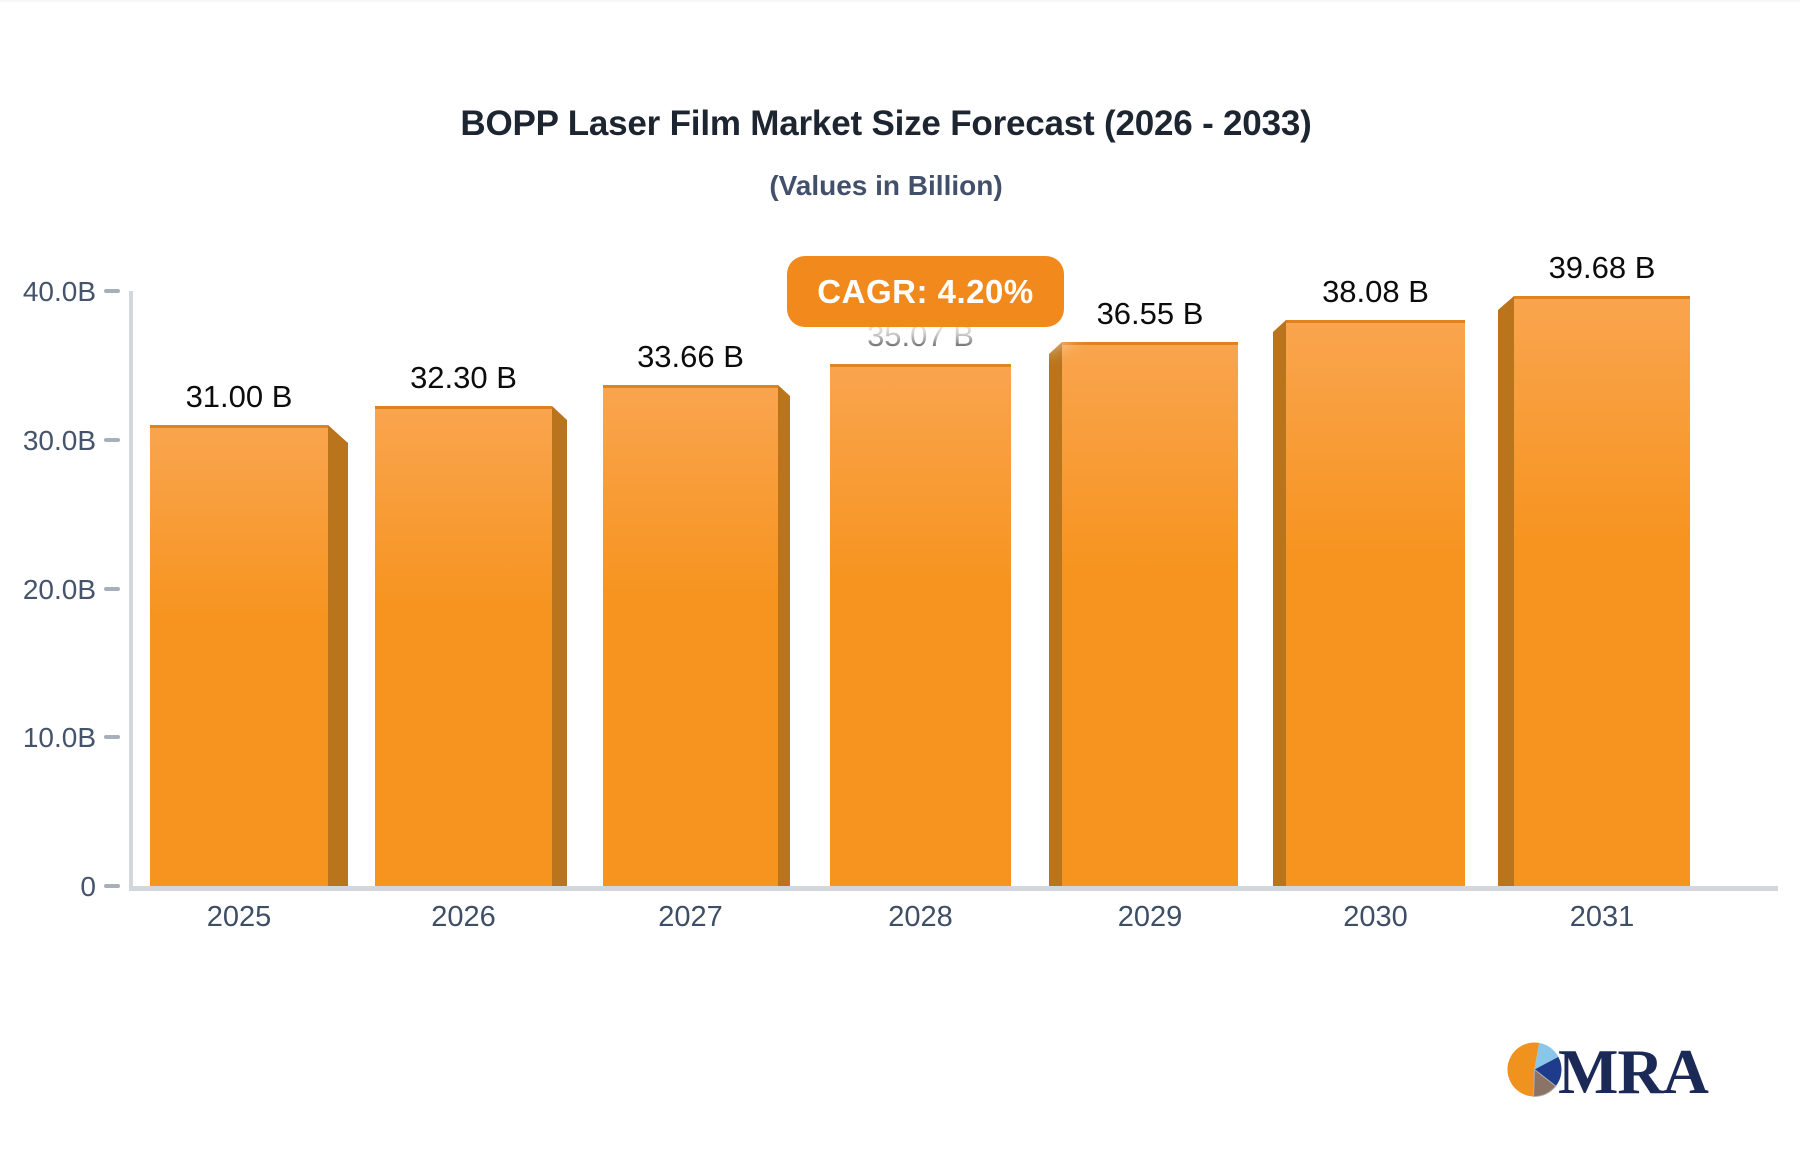  I want to click on bar-value-label: 38.08 B, so click(1375, 291).